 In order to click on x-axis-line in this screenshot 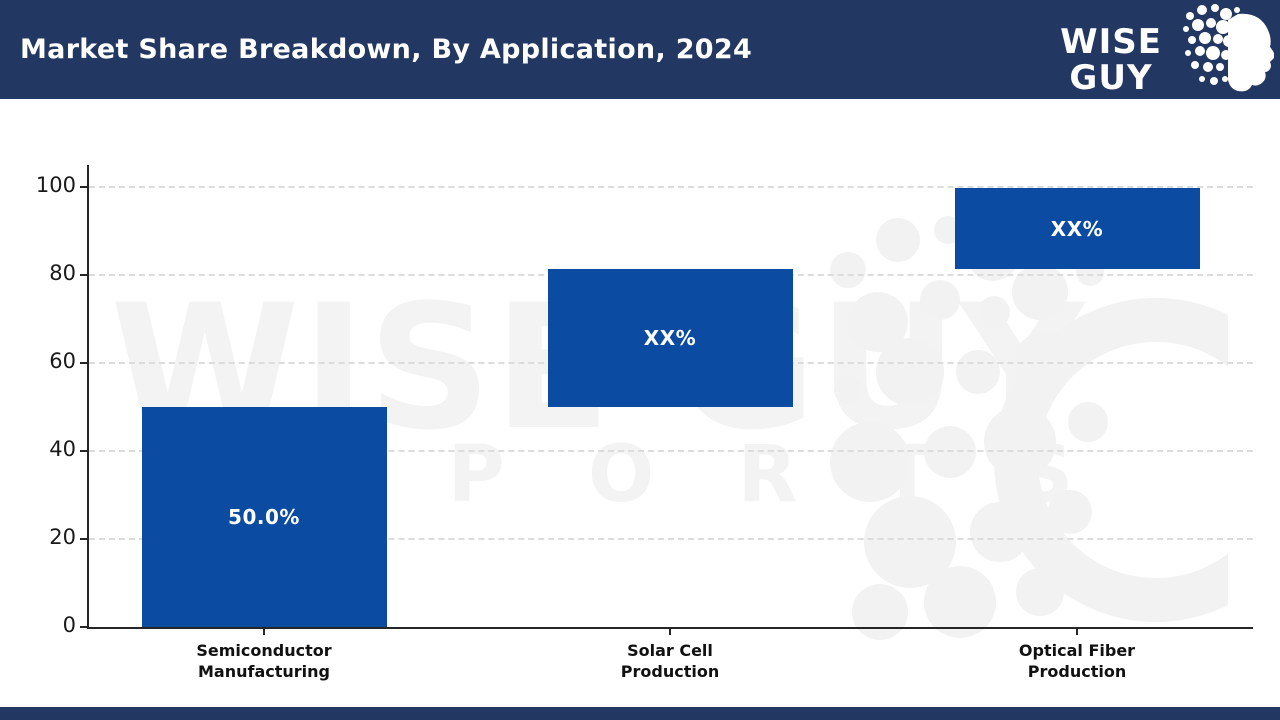, I will do `click(670, 628)`.